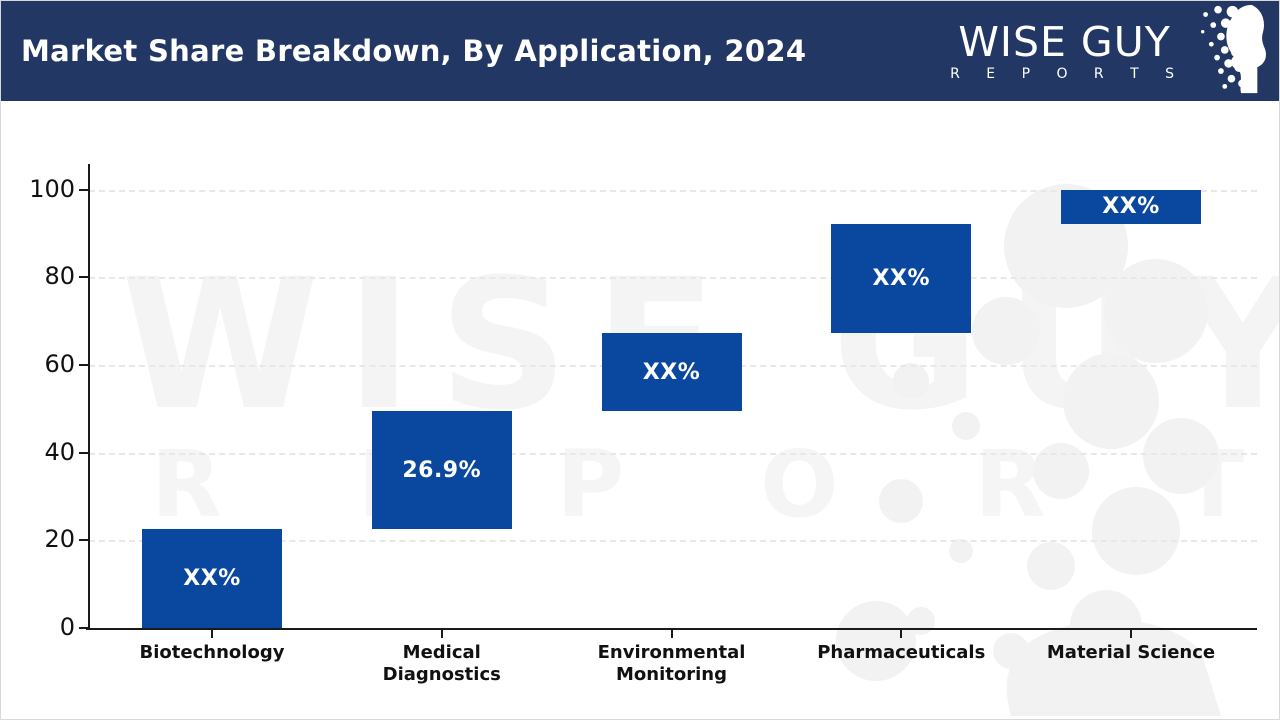 The height and width of the screenshot is (720, 1280). Describe the element at coordinates (1067, 73) in the screenshot. I see `logo-subtitle: R E P O R T S` at that location.